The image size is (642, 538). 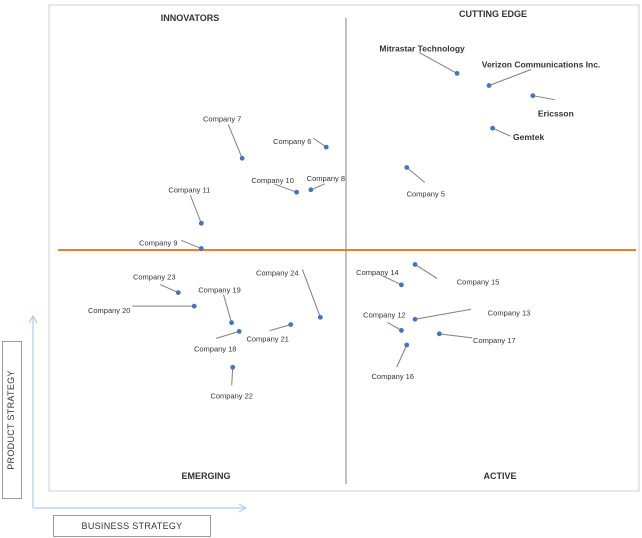 I want to click on point-label-company-18: Company 18, so click(x=215, y=348).